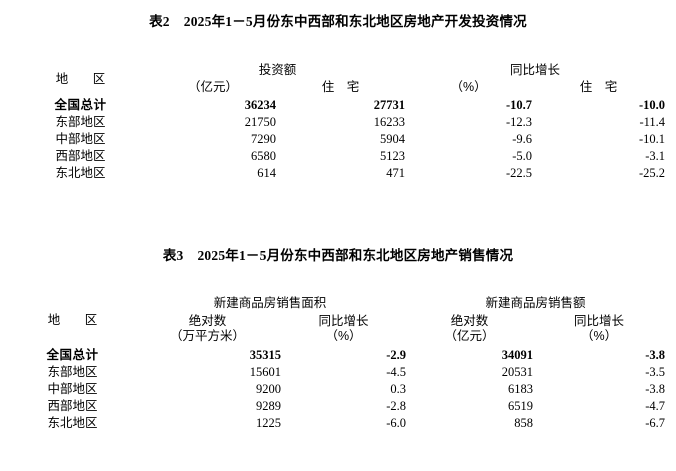 This screenshot has width=676, height=471. I want to click on cell-area_growth: 0.3, so click(398, 388).